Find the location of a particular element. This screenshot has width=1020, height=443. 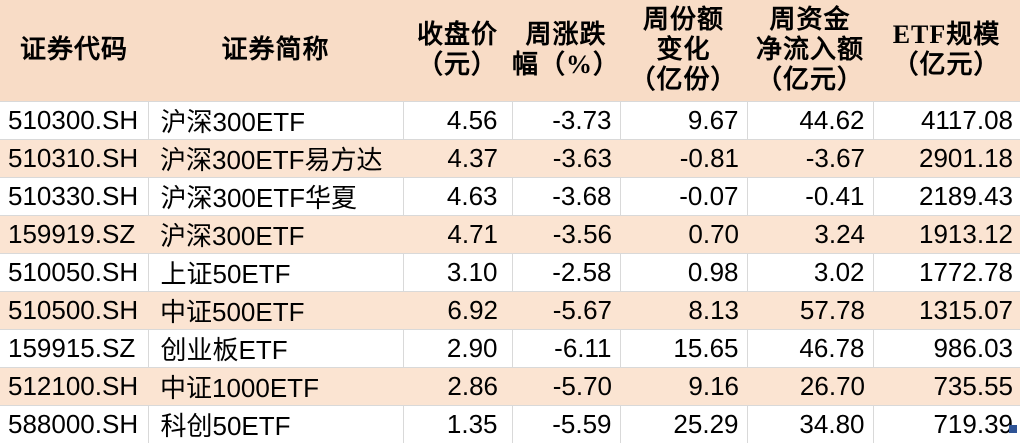

name-cell: 创业板ETF is located at coordinates (276, 348).